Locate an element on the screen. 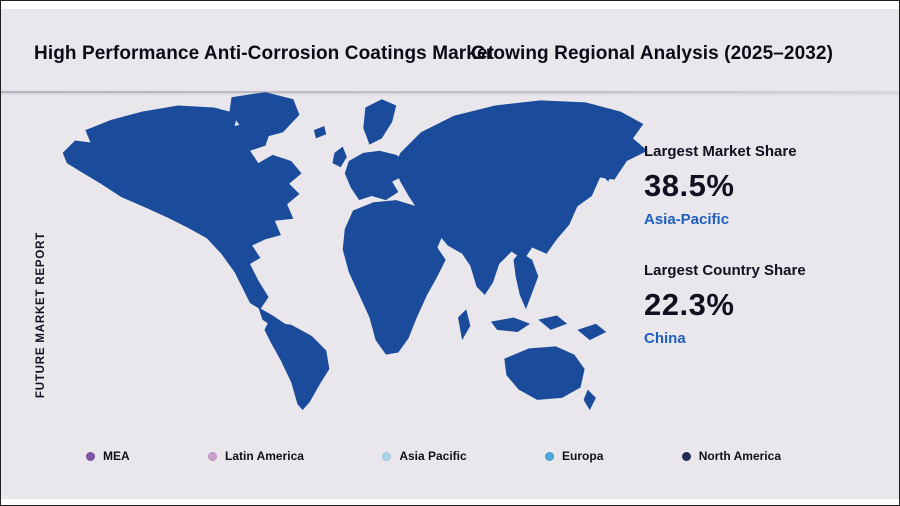 The height and width of the screenshot is (506, 900). legend-dot-europa is located at coordinates (550, 456).